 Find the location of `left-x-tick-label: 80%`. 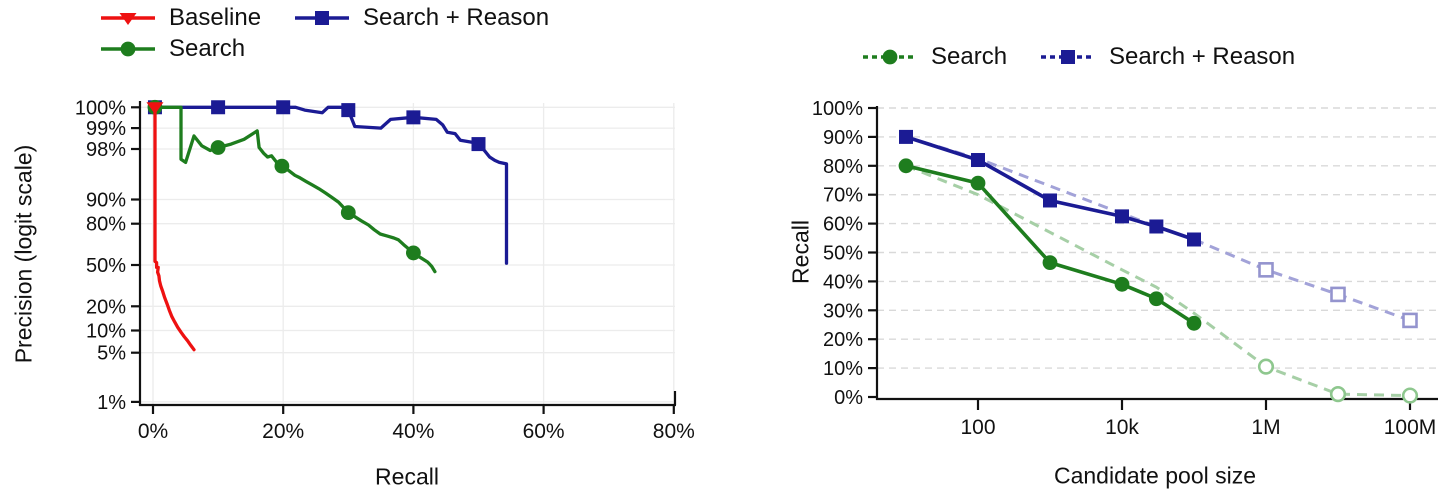

left-x-tick-label: 80% is located at coordinates (674, 431).